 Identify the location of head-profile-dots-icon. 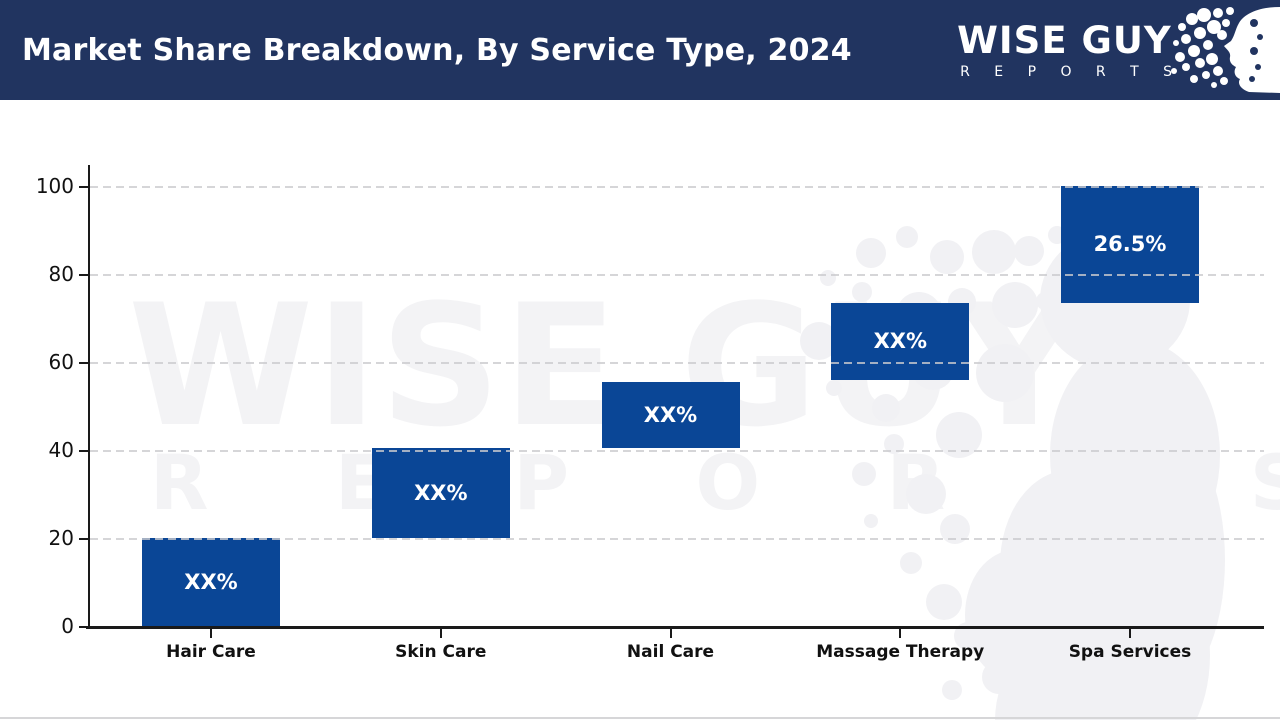
(1225, 50).